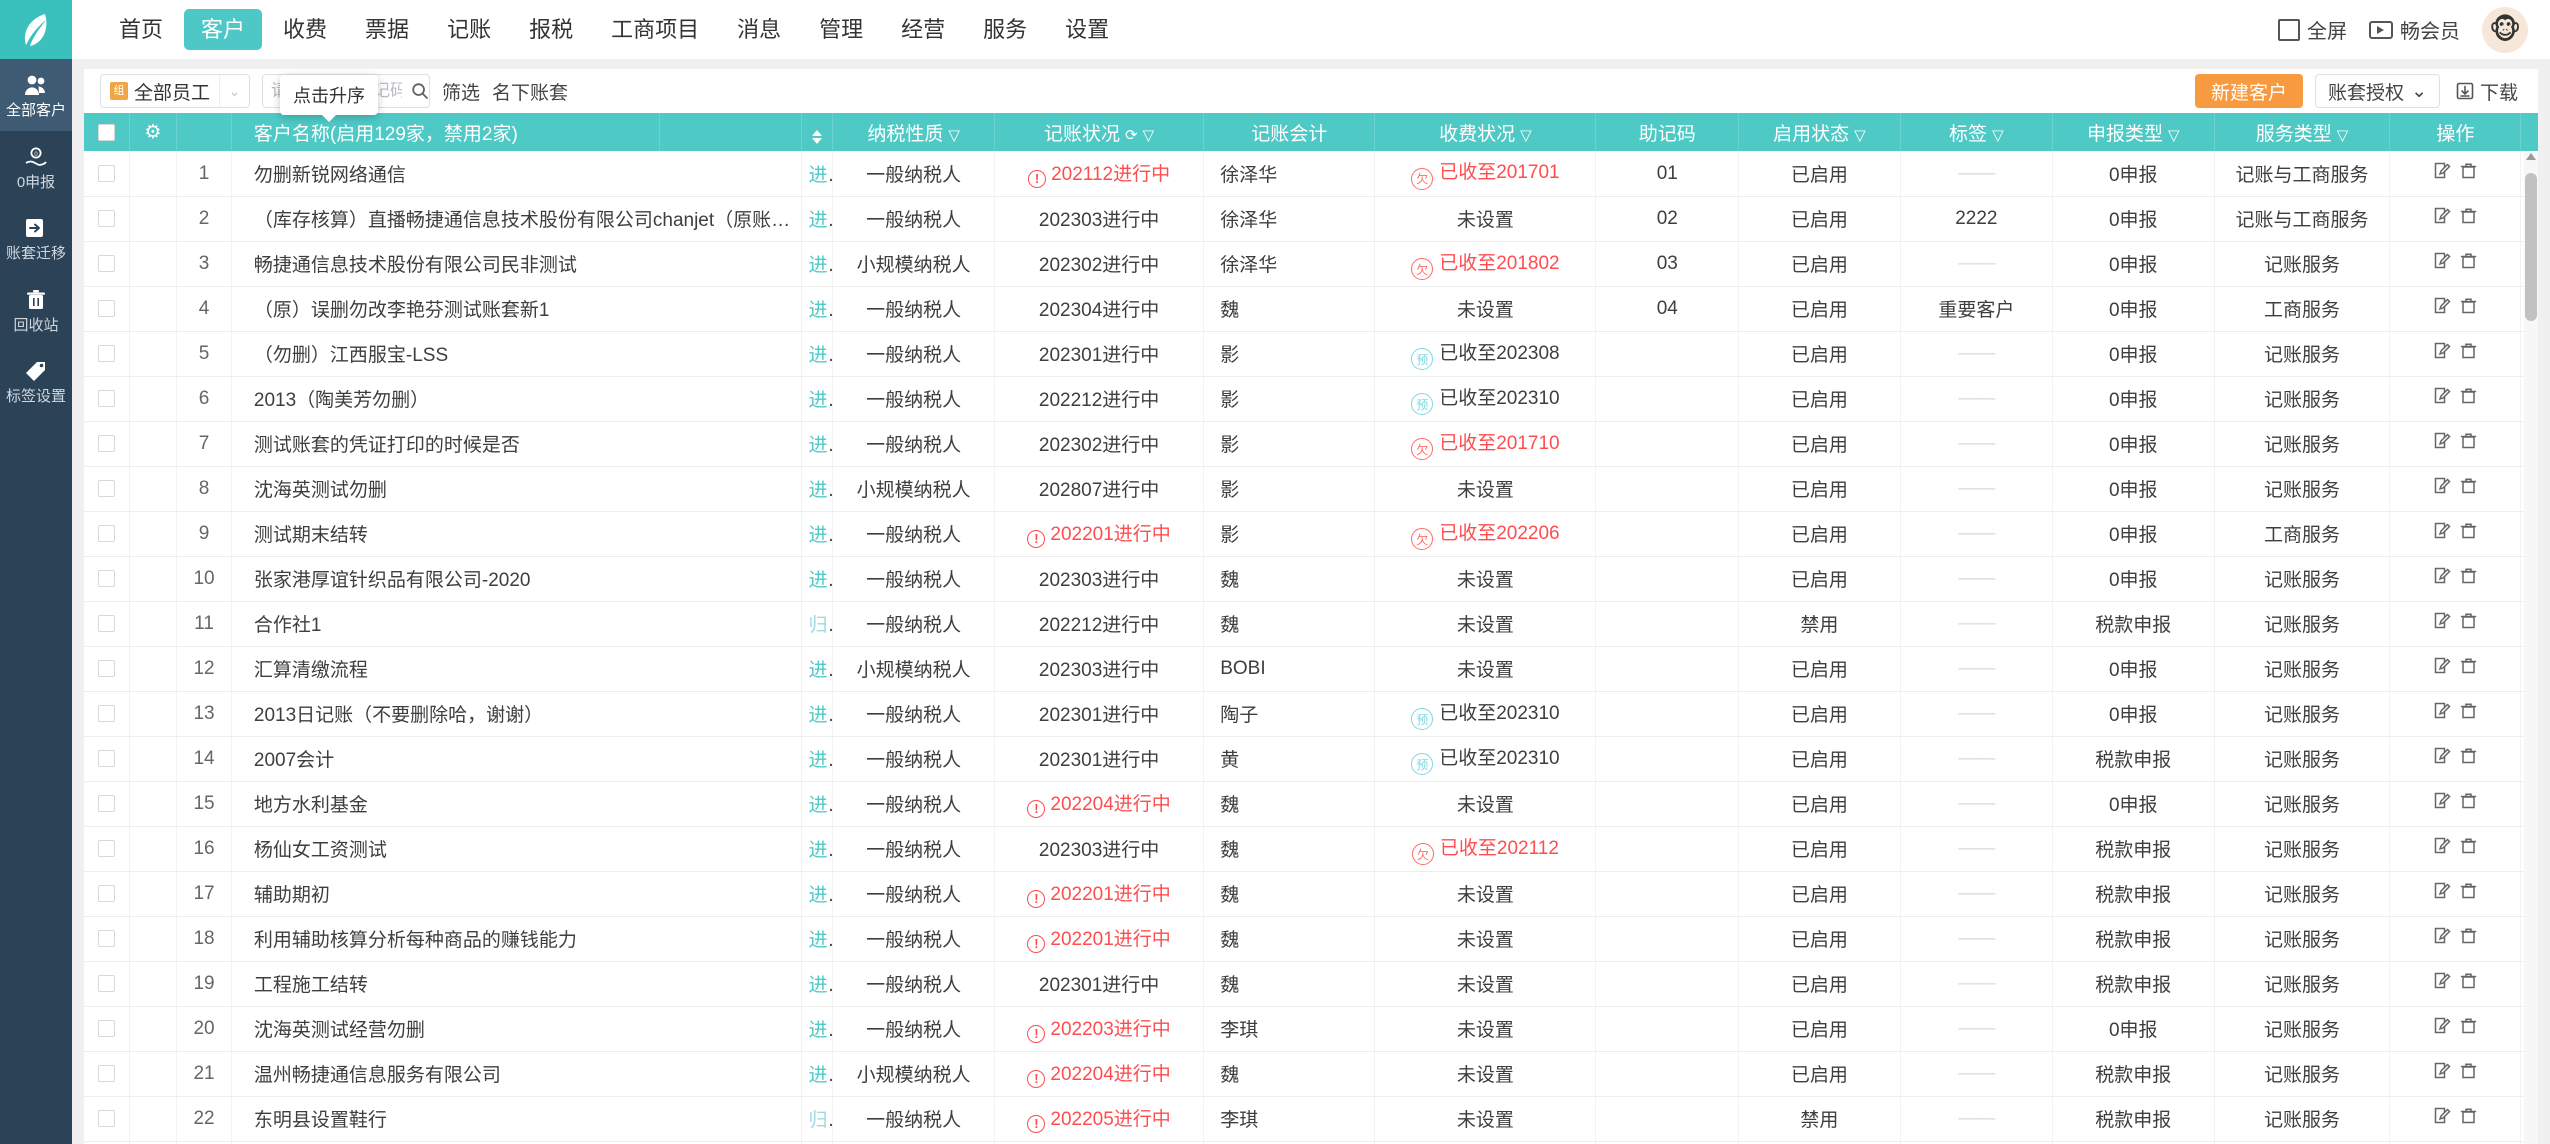  What do you see at coordinates (517, 354) in the screenshot?
I see `customer-name-cell: （勿删）江西服宝-LSS` at bounding box center [517, 354].